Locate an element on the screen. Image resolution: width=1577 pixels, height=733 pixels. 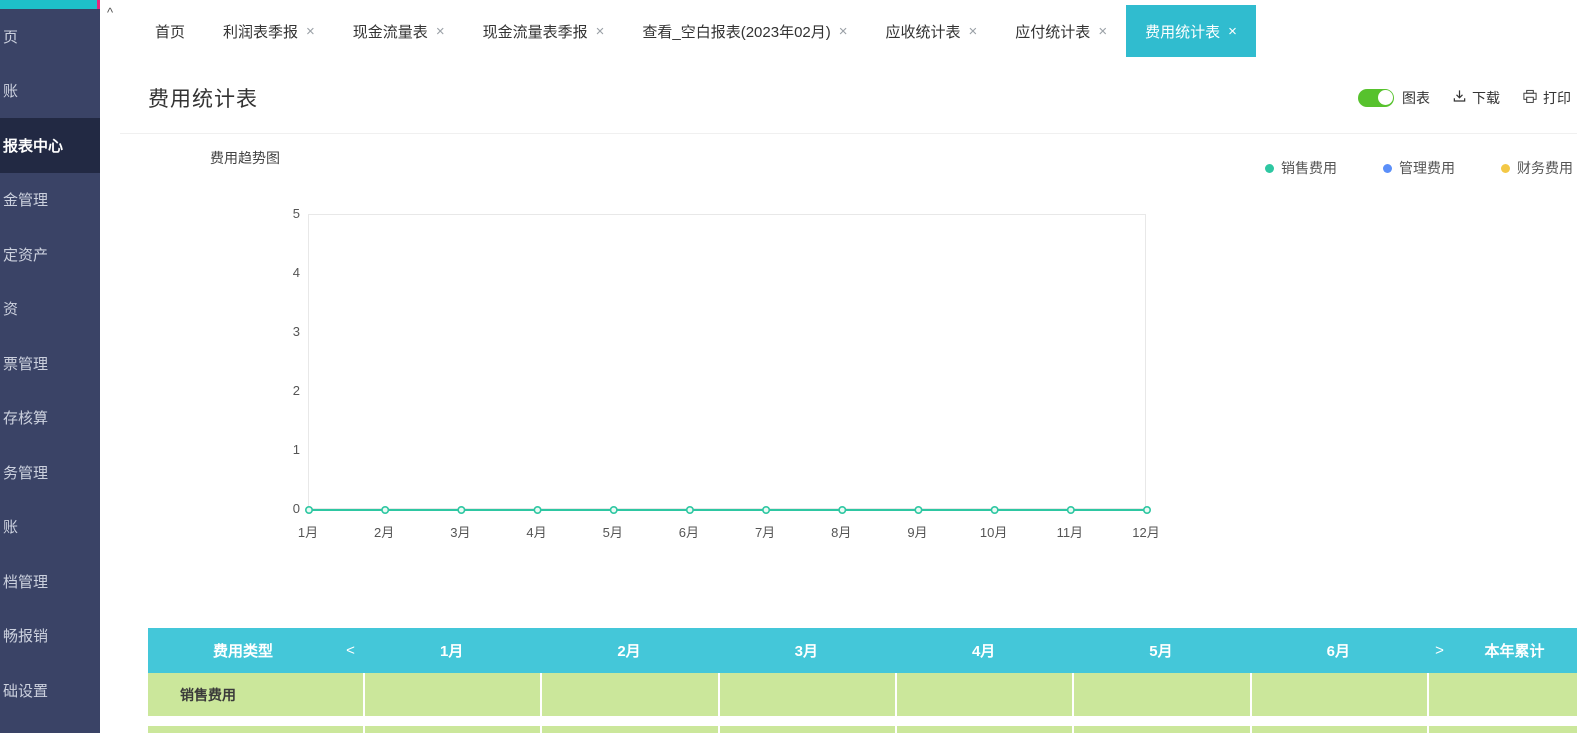
tab-label: 费用统计表 is located at coordinates (1183, 32).